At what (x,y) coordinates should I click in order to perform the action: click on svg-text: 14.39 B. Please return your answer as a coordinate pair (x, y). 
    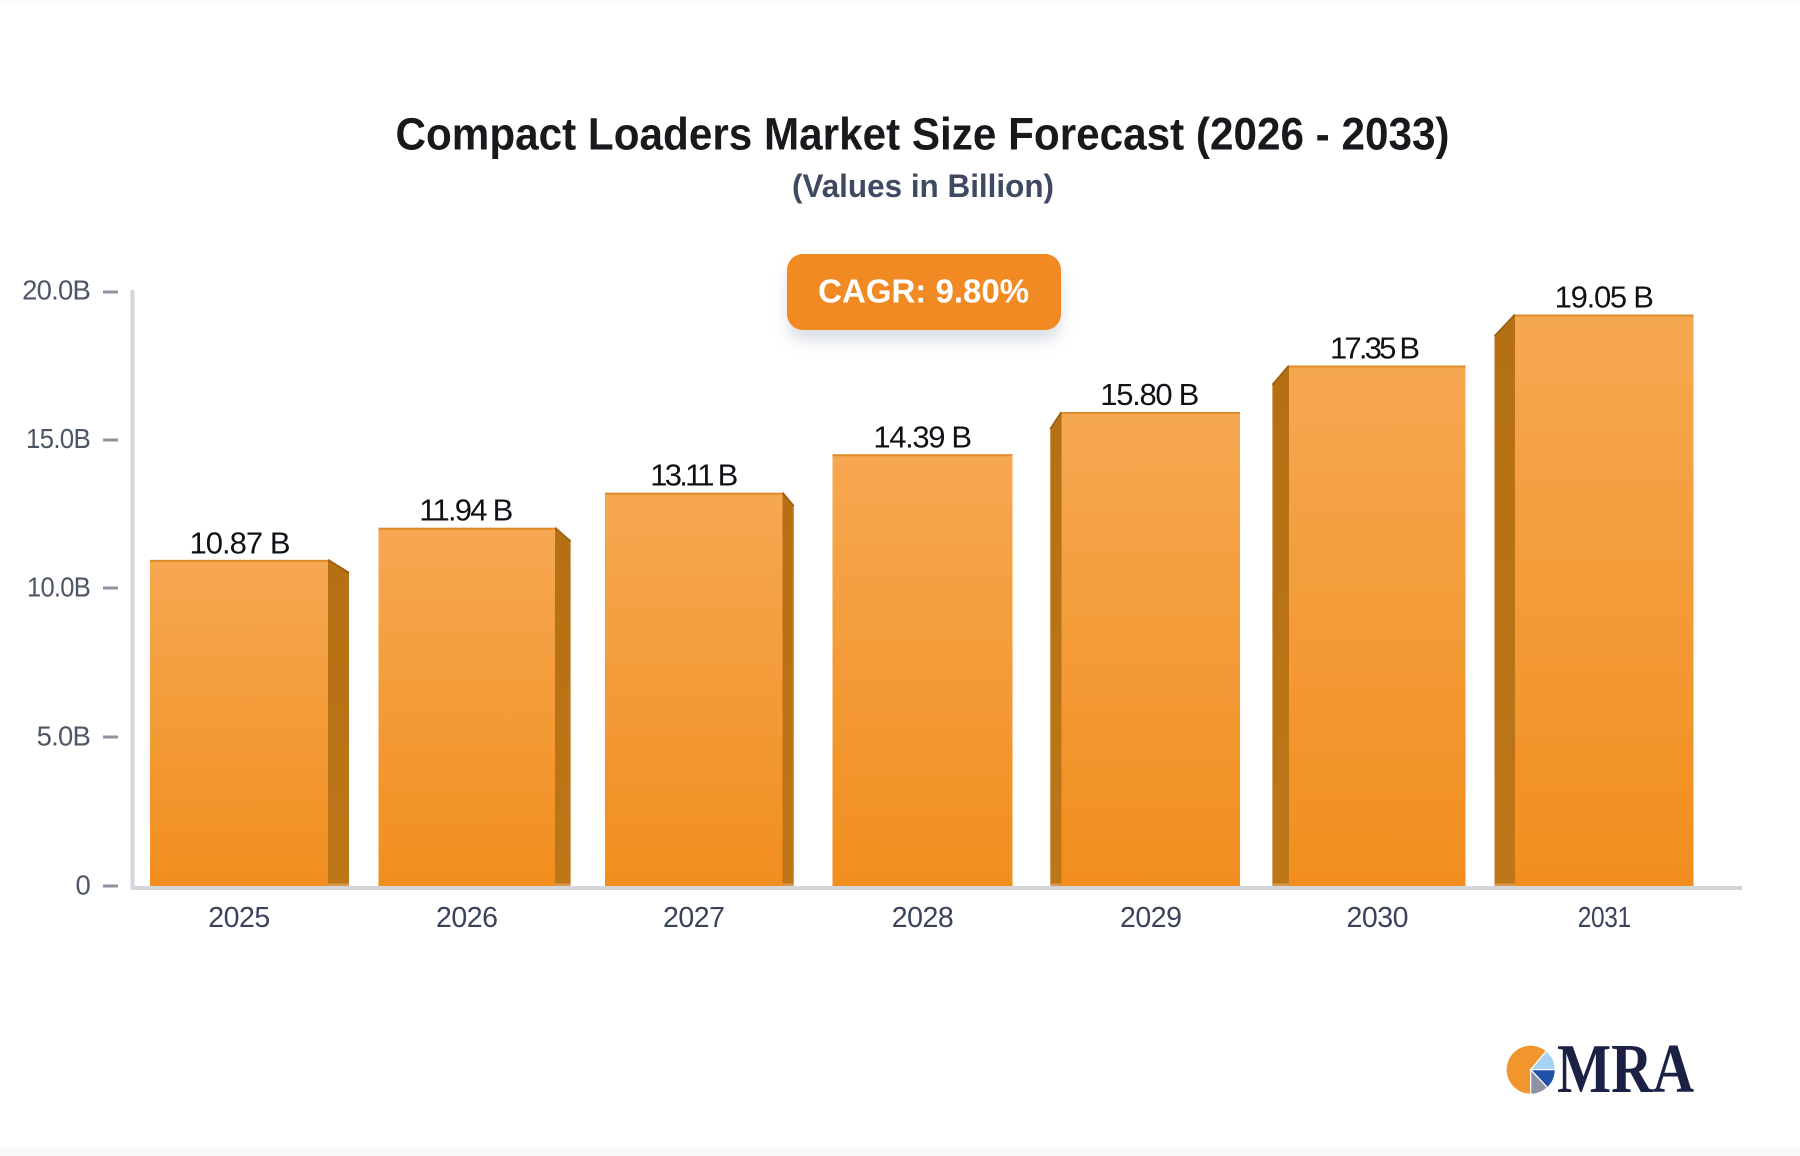
    Looking at the image, I should click on (922, 437).